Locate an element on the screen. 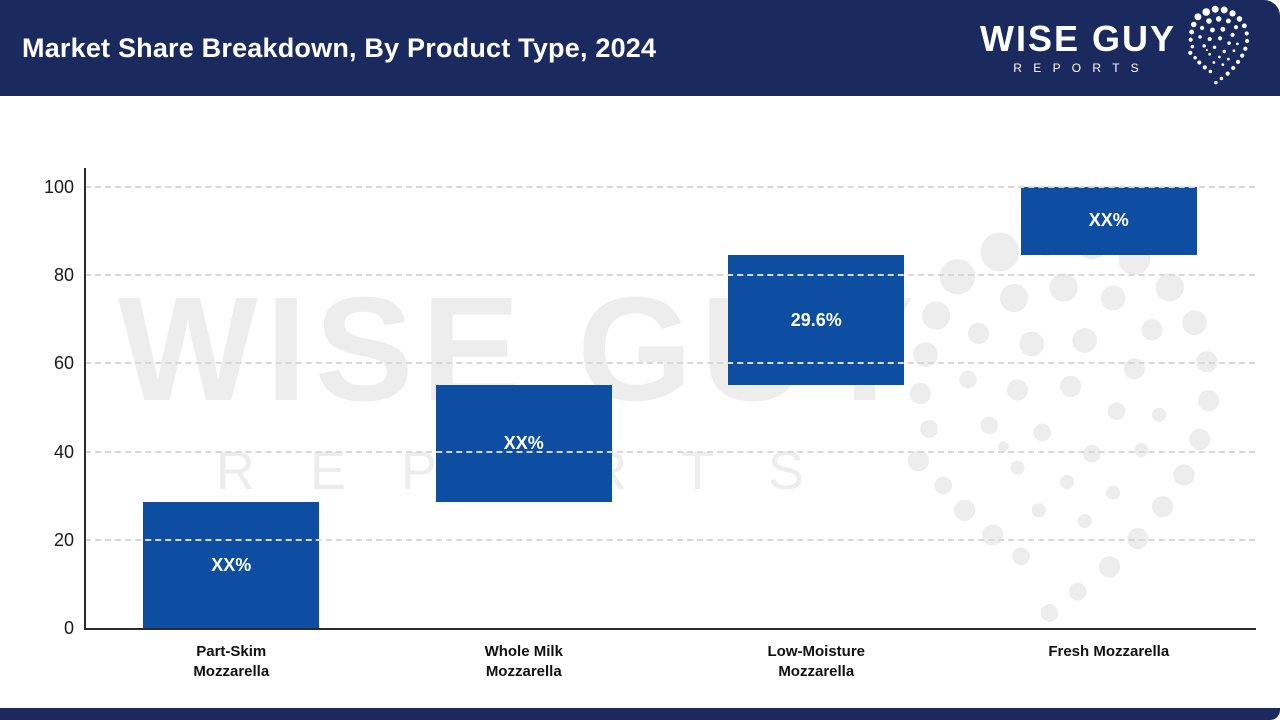  x-category-label: Part-Skim Mozzarella is located at coordinates (231, 661).